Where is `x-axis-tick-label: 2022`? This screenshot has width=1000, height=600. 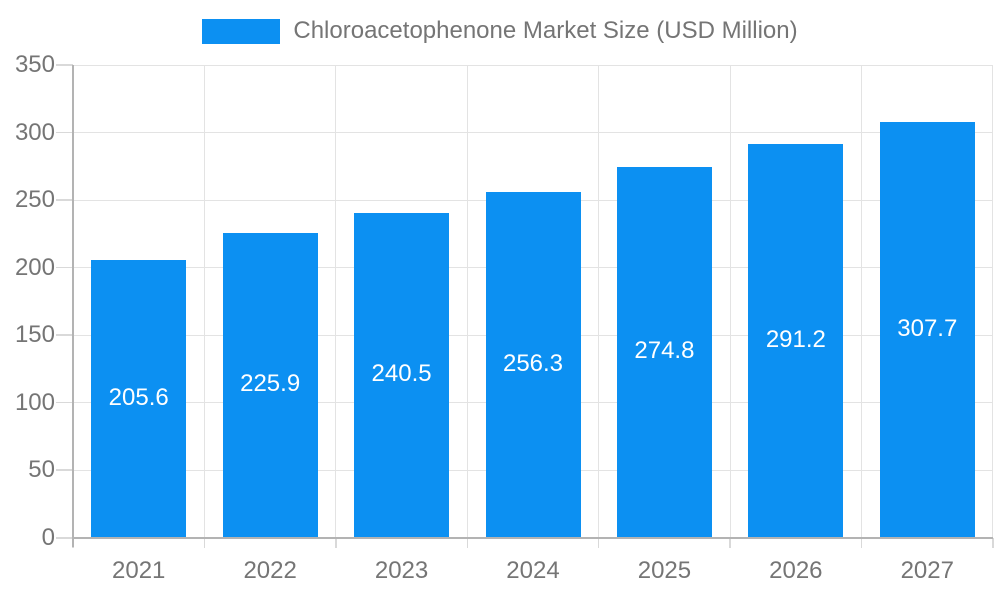
x-axis-tick-label: 2022 is located at coordinates (270, 570).